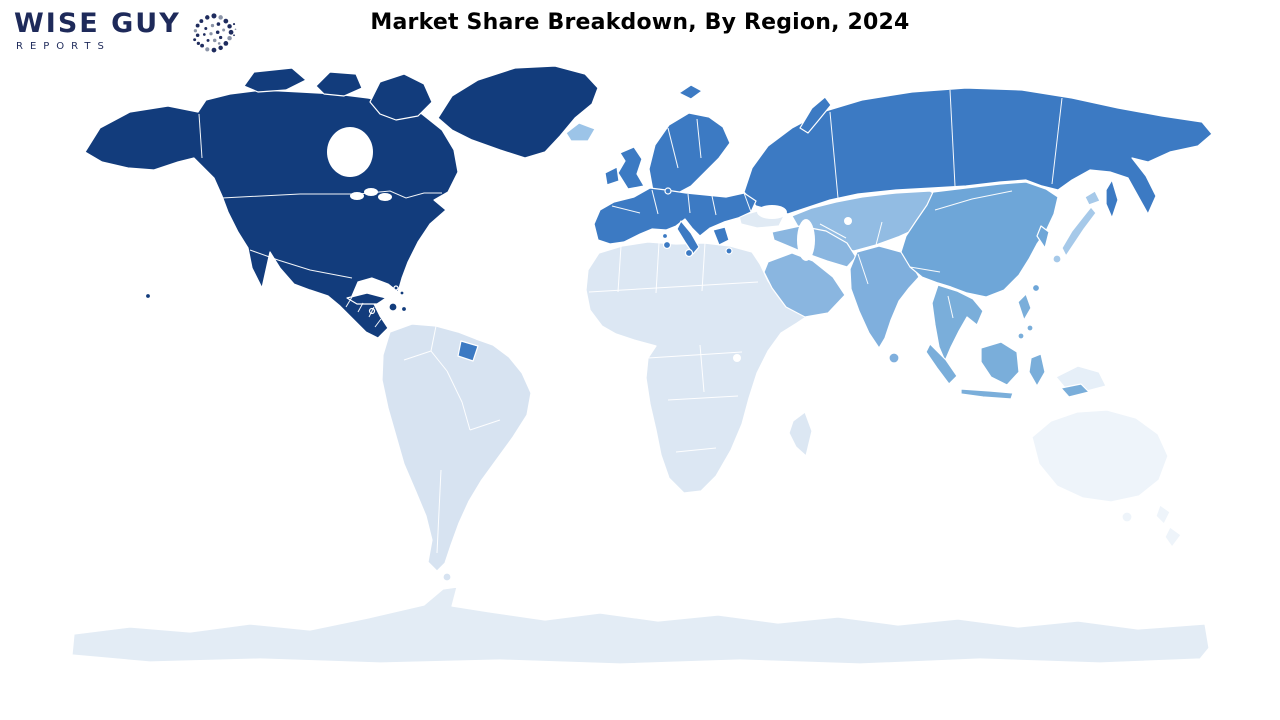 This screenshot has width=1280, height=720. Describe the element at coordinates (1092, 198) in the screenshot. I see `hokkaido` at that location.